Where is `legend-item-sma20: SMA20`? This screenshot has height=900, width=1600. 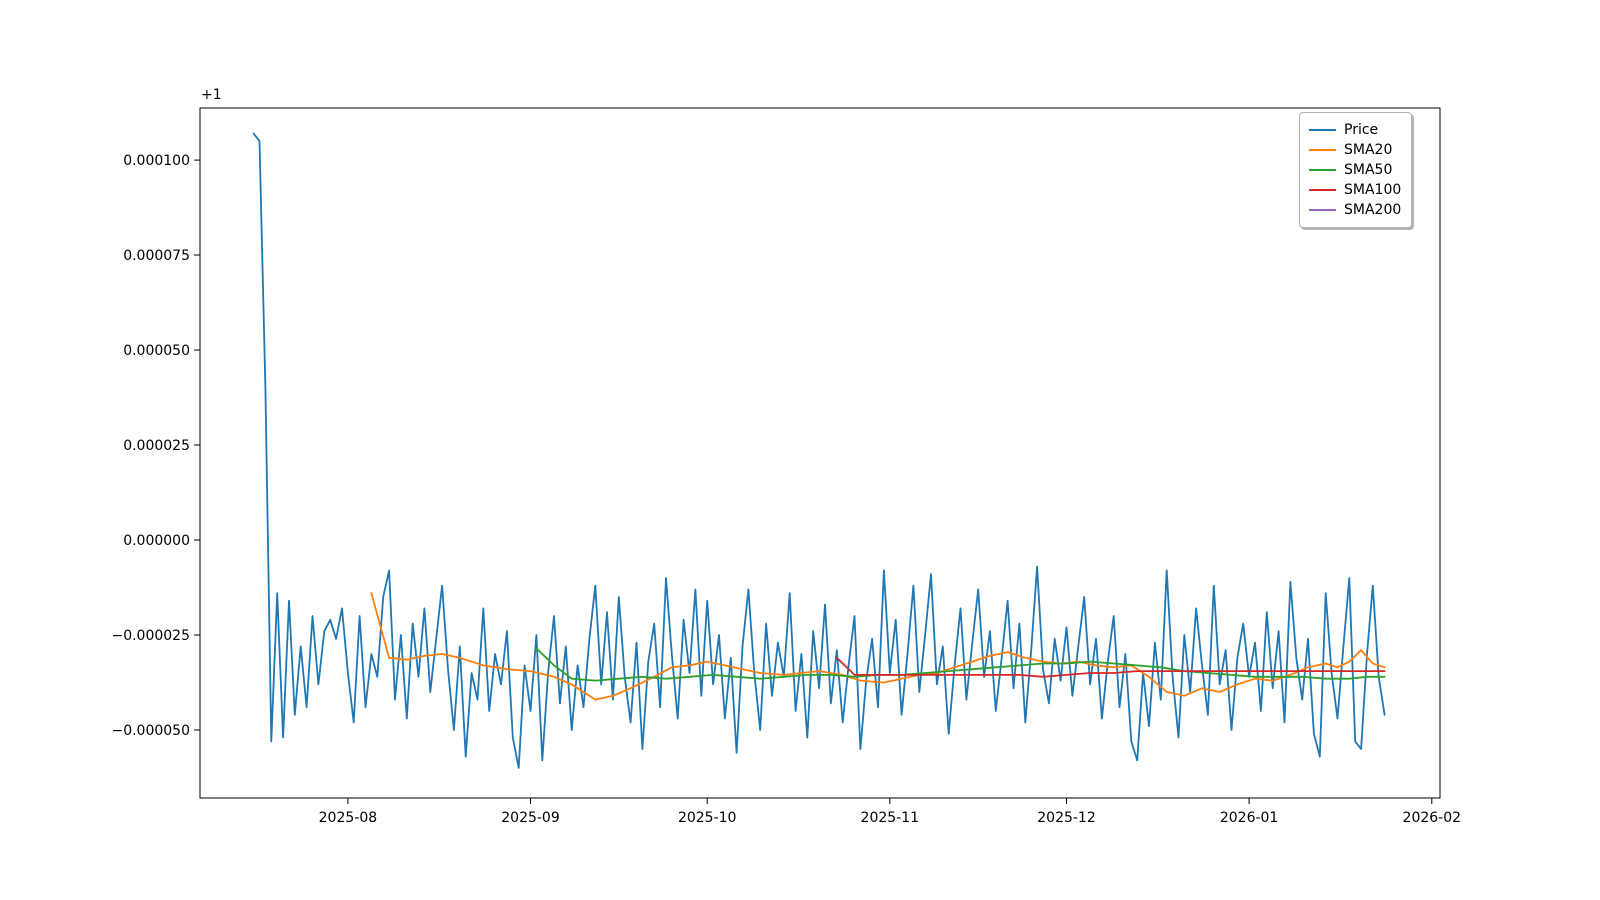
legend-item-sma20: SMA20 is located at coordinates (1355, 150).